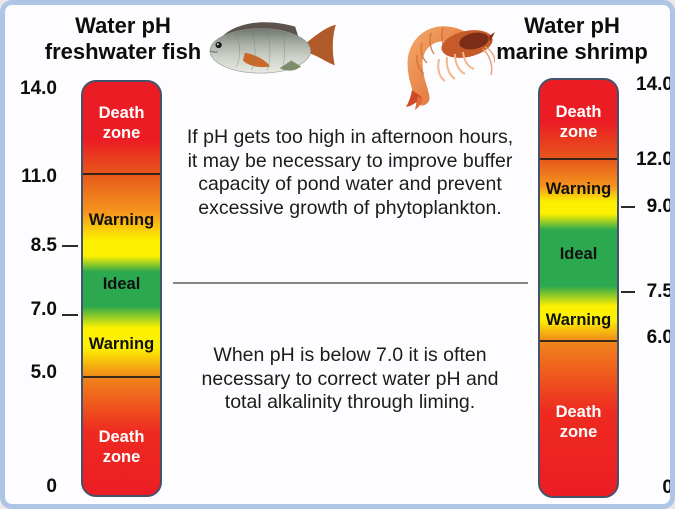  Describe the element at coordinates (43, 372) in the screenshot. I see `freshwater-tick-5: 5.0` at that location.